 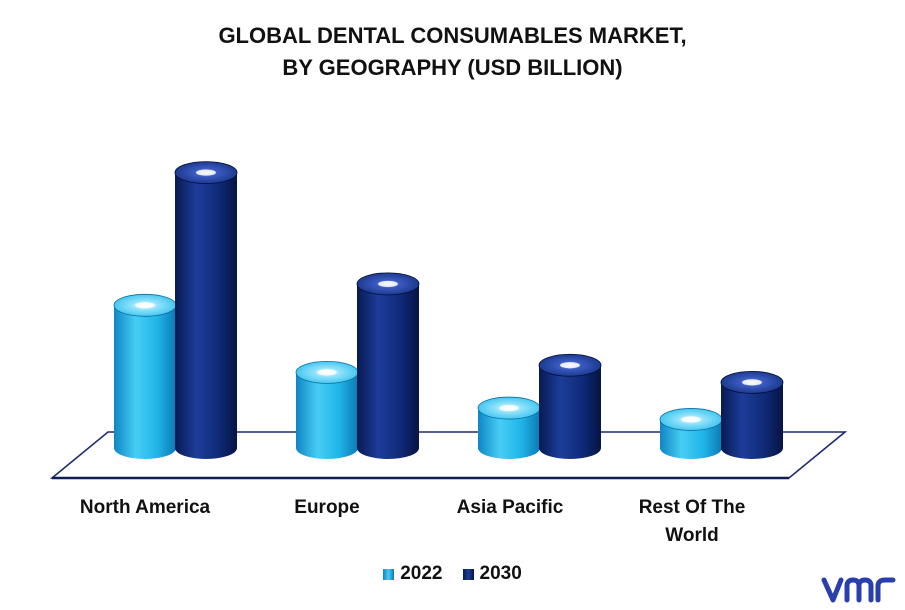 I want to click on bar-shine-2022-europe, so click(x=327, y=372).